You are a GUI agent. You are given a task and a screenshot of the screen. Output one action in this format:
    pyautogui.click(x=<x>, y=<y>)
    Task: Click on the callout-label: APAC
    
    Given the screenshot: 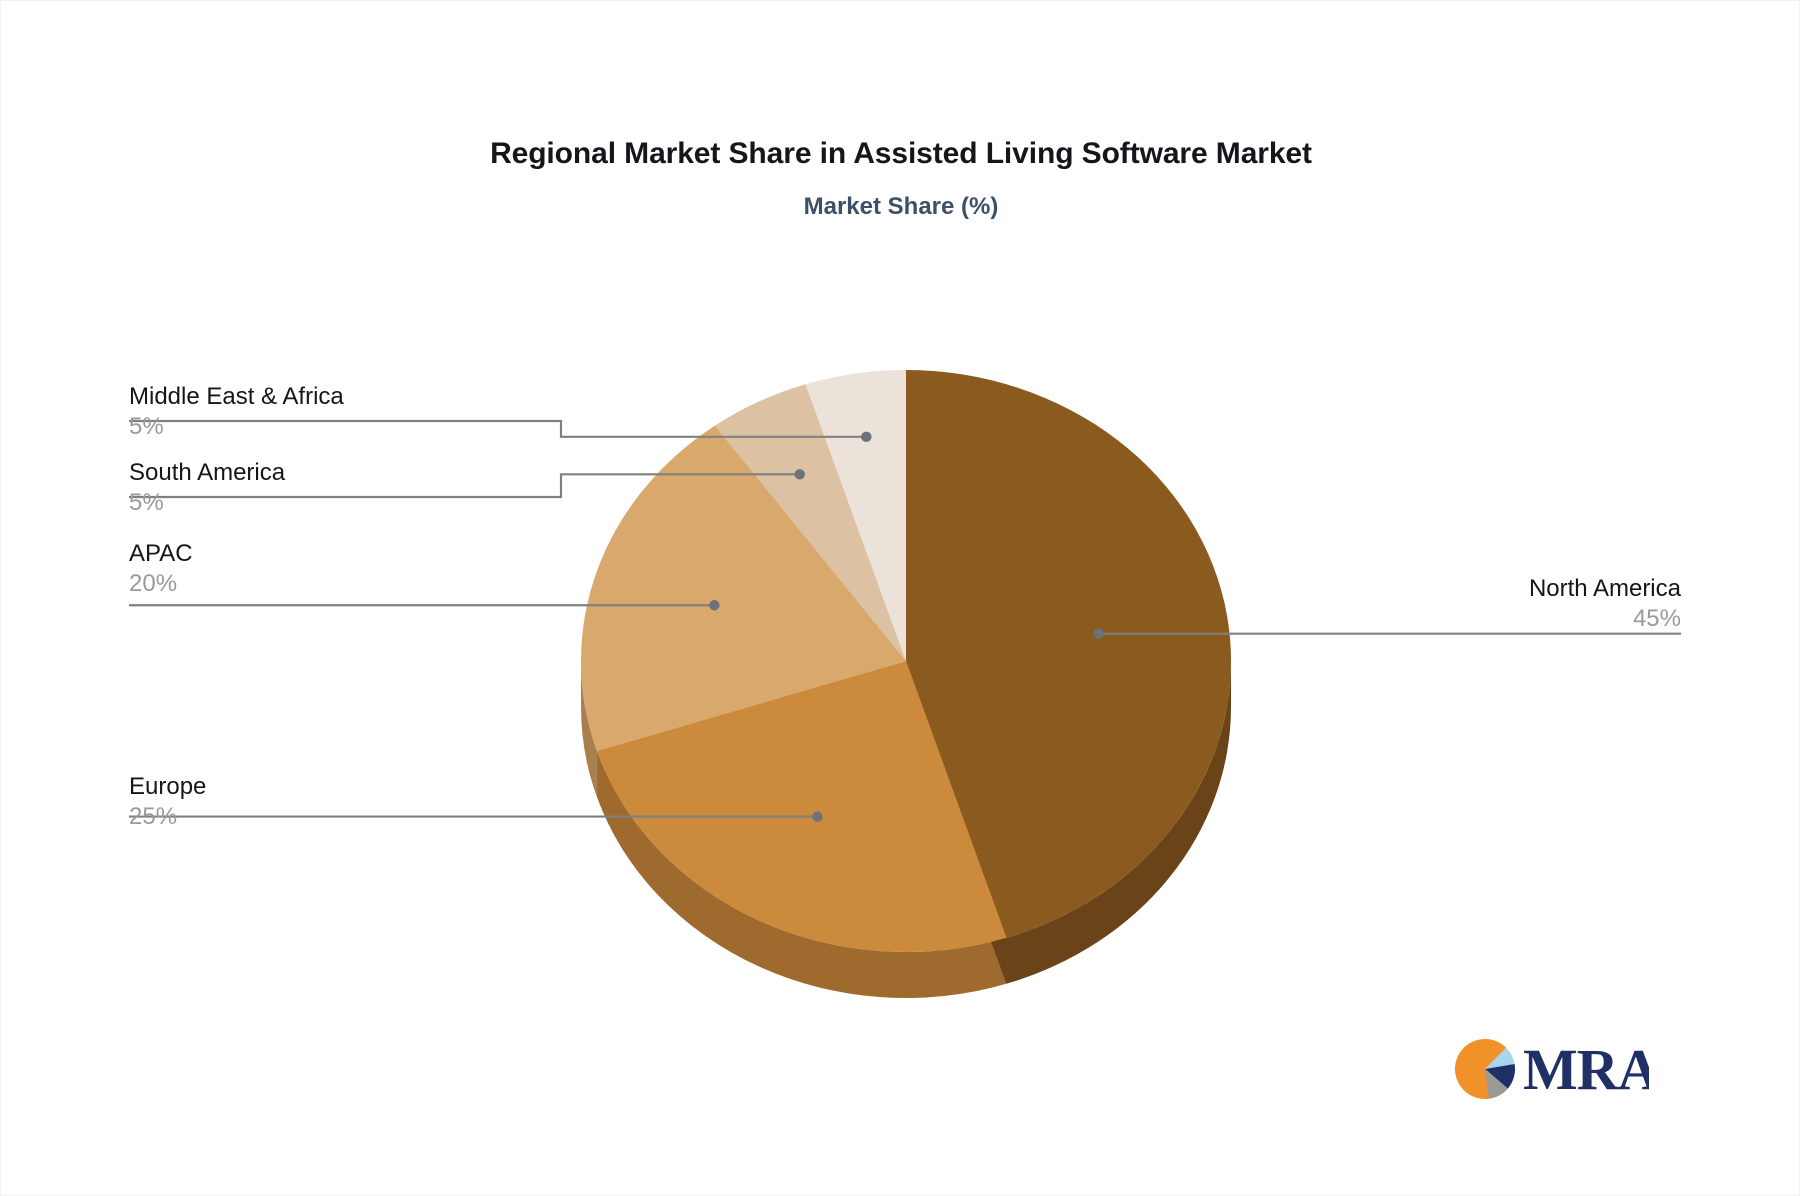 What is the action you would take?
    pyautogui.click(x=161, y=553)
    